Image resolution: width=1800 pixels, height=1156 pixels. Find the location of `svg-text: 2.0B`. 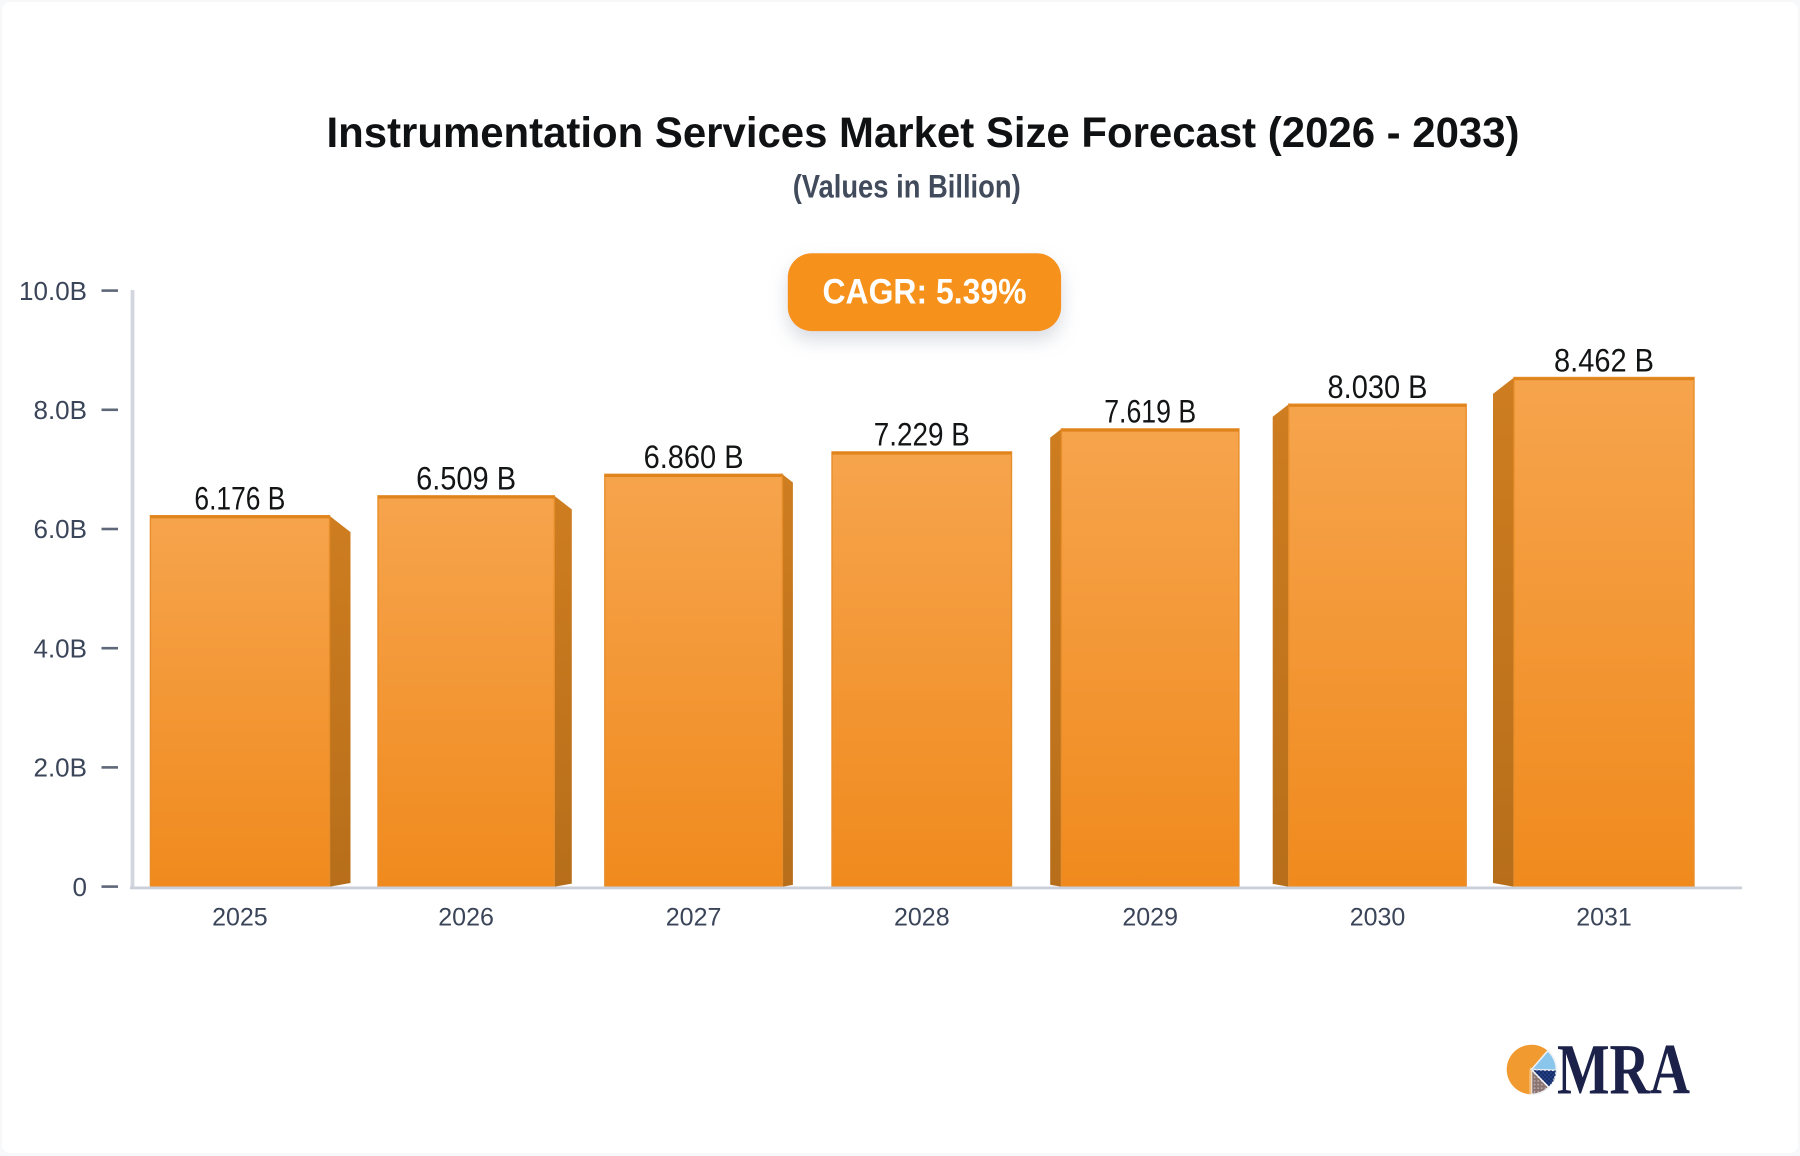

svg-text: 2.0B is located at coordinates (61, 768).